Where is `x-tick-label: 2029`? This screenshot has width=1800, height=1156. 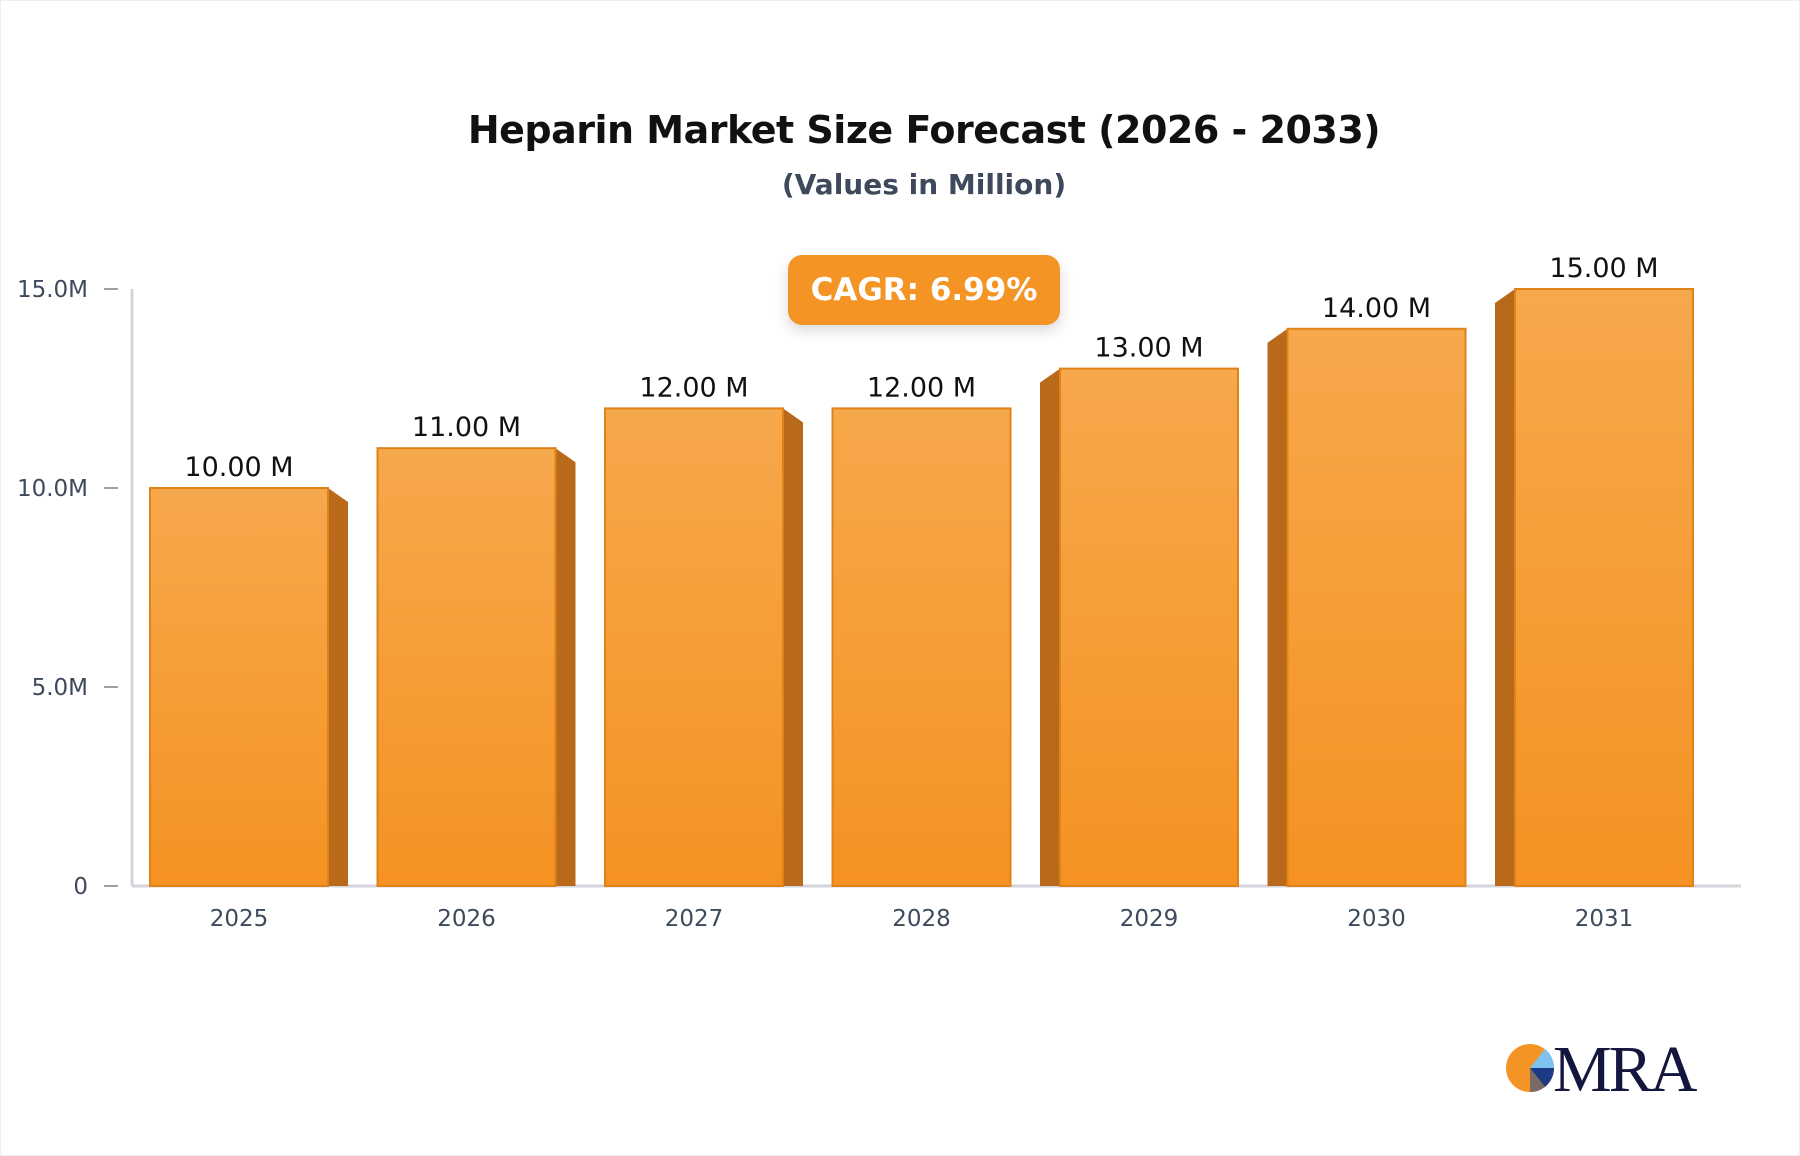 x-tick-label: 2029 is located at coordinates (1149, 919).